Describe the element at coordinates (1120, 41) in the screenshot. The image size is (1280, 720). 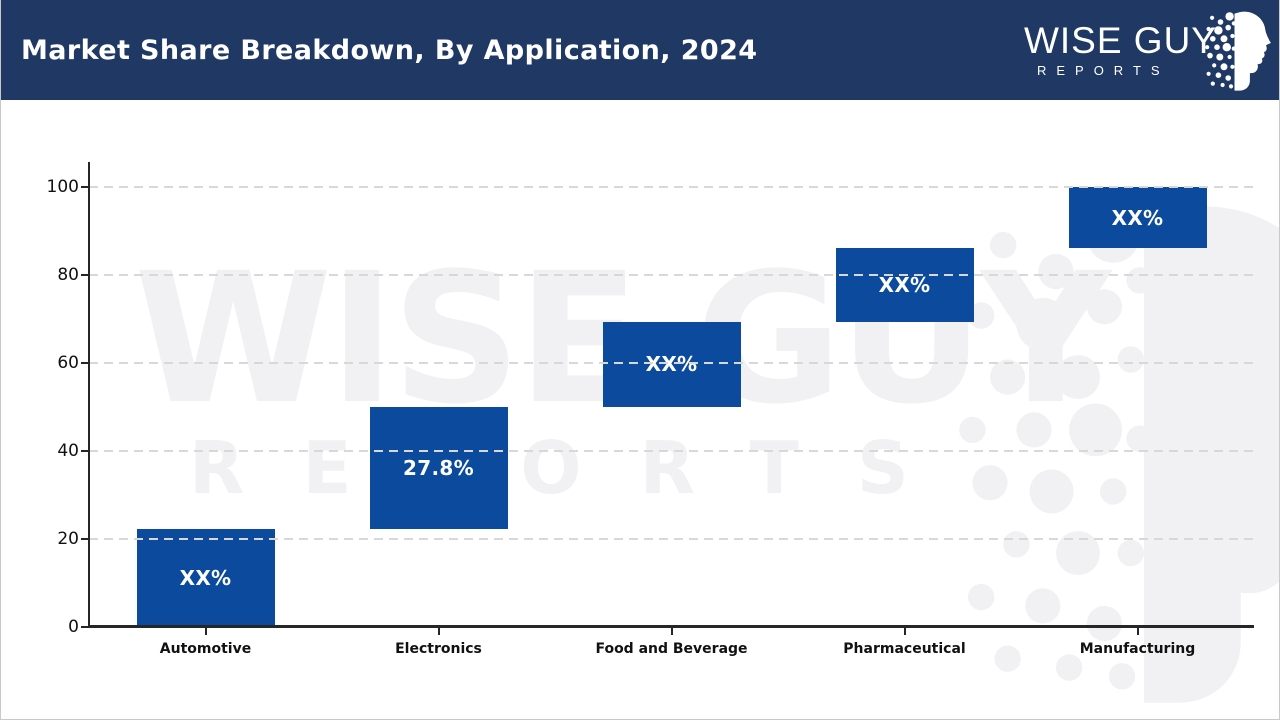
I see `logo-wordmark: WISE GUY` at that location.